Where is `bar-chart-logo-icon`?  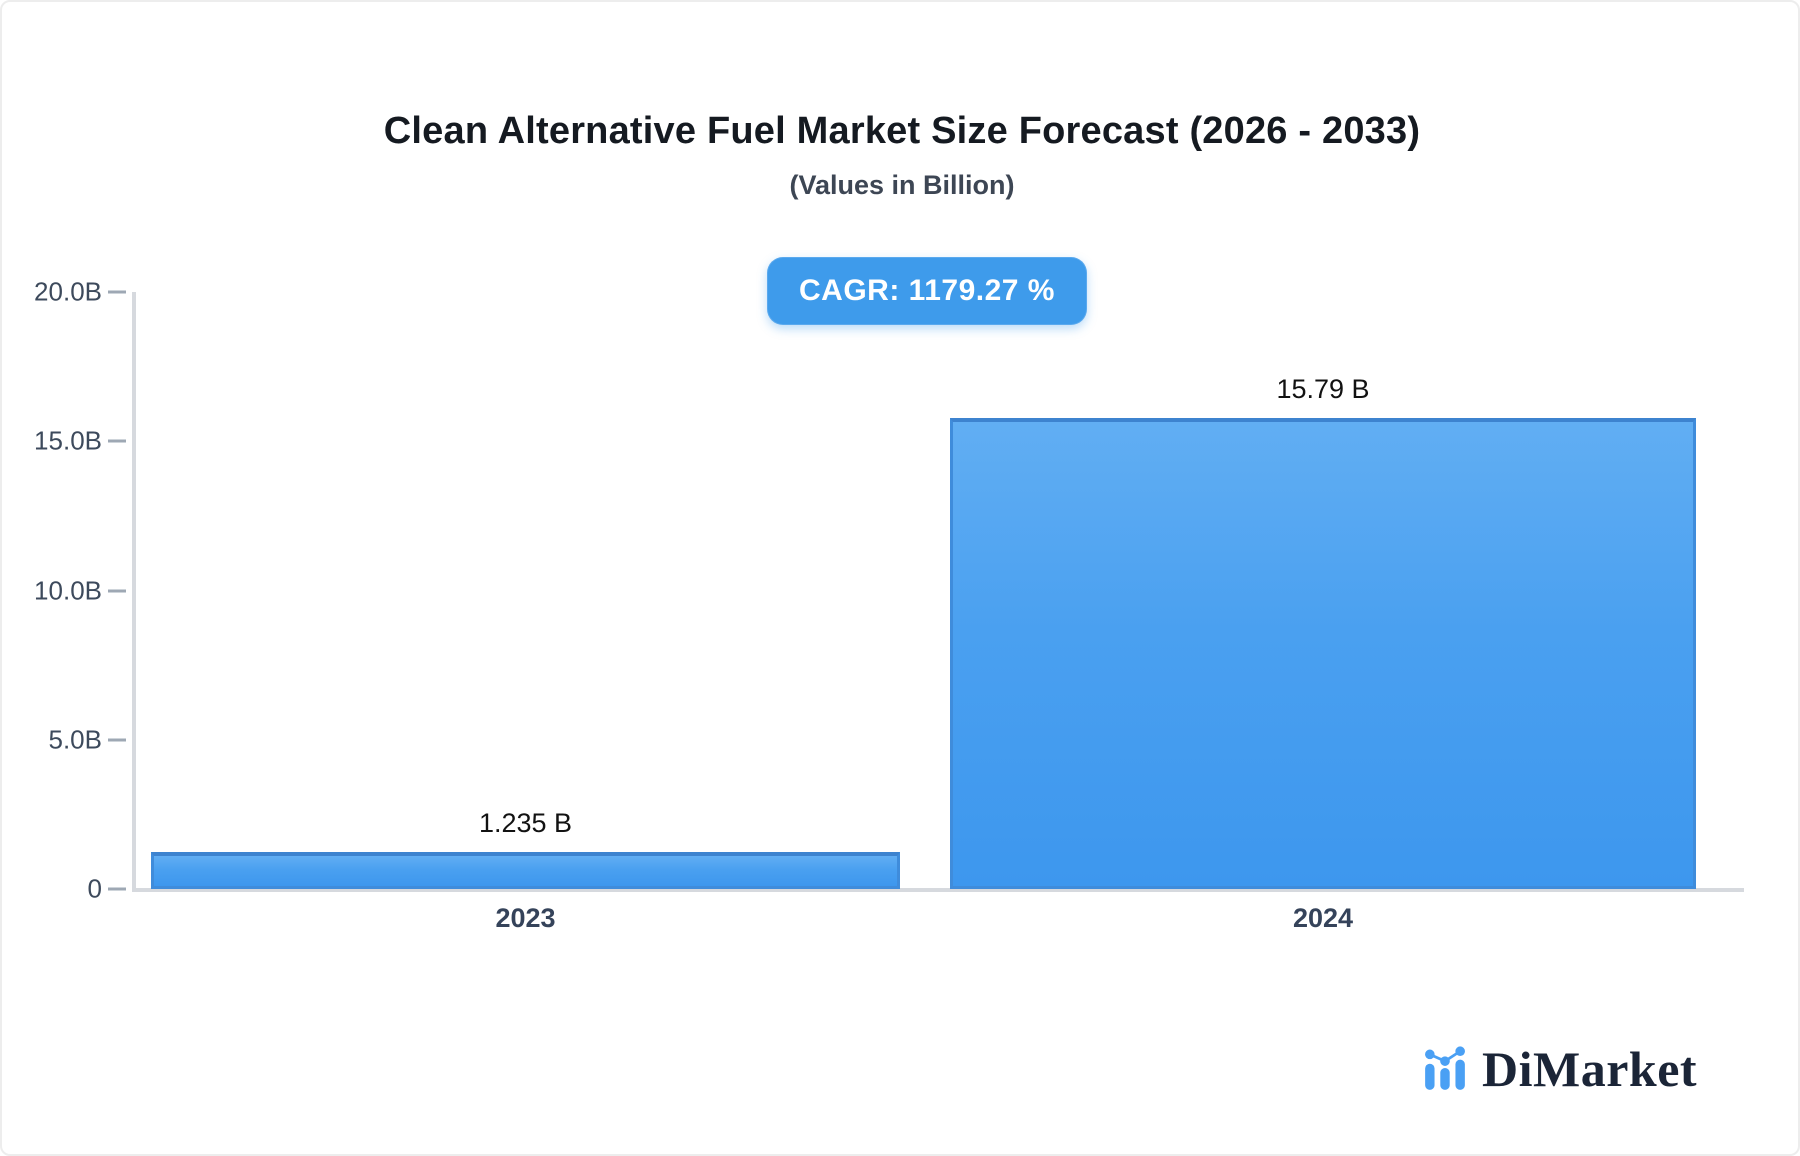
bar-chart-logo-icon is located at coordinates (1445, 1068).